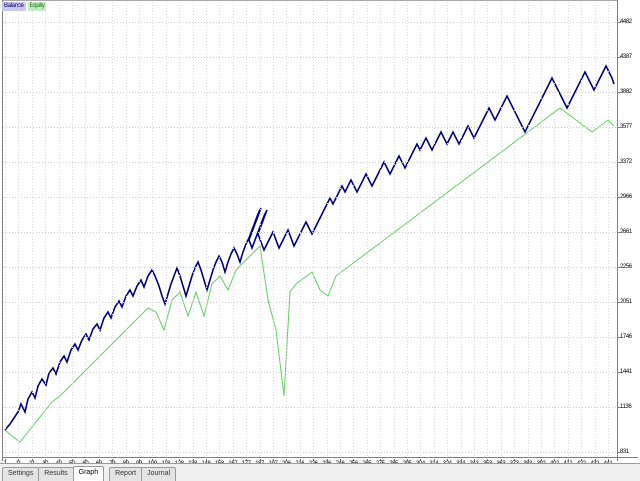 The width and height of the screenshot is (640, 481). I want to click on plot-right-axis, so click(617, 230).